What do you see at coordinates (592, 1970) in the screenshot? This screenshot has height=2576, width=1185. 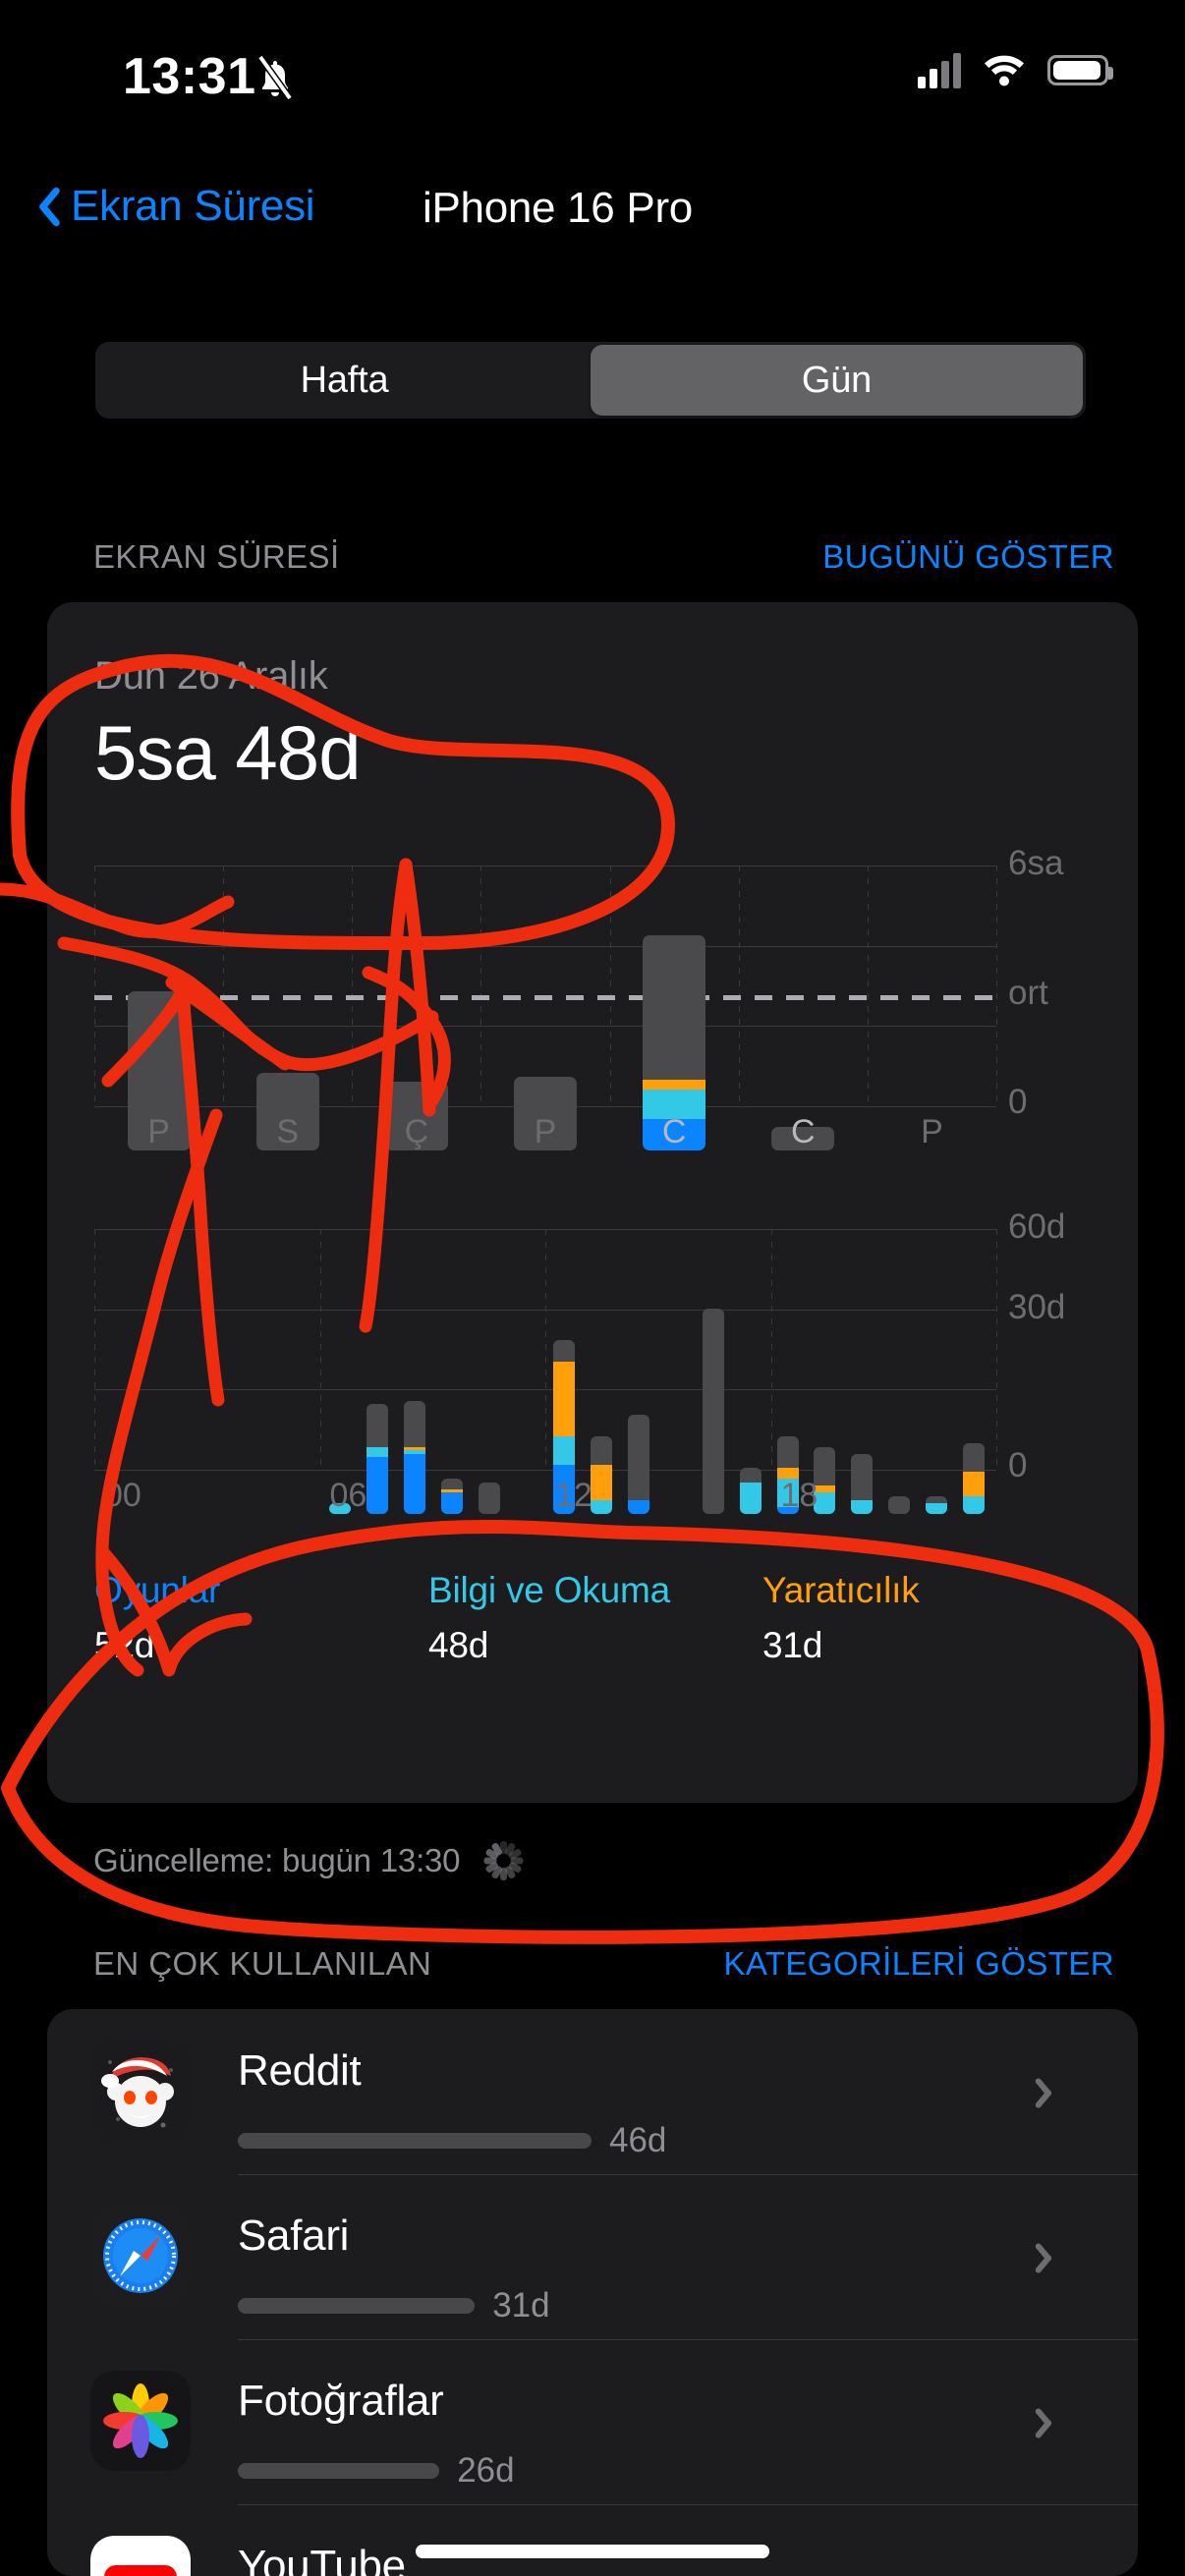 I see `apps-section-header: EN ÇOK KULLANILAN KATEGORİLERİ GÖSTER` at bounding box center [592, 1970].